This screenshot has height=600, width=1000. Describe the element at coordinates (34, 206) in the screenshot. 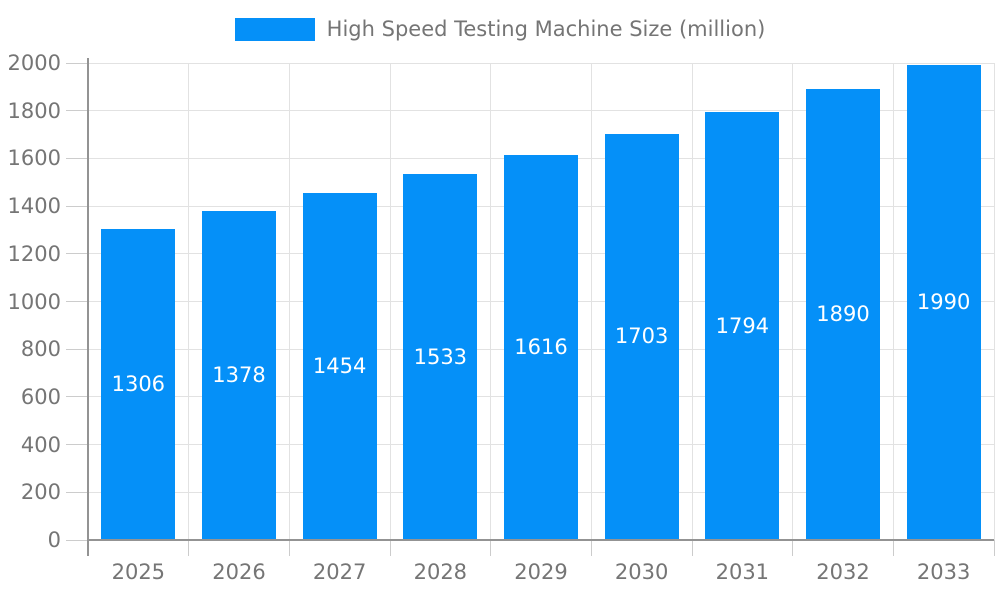

I see `y-axis-tick-label: 1400` at that location.